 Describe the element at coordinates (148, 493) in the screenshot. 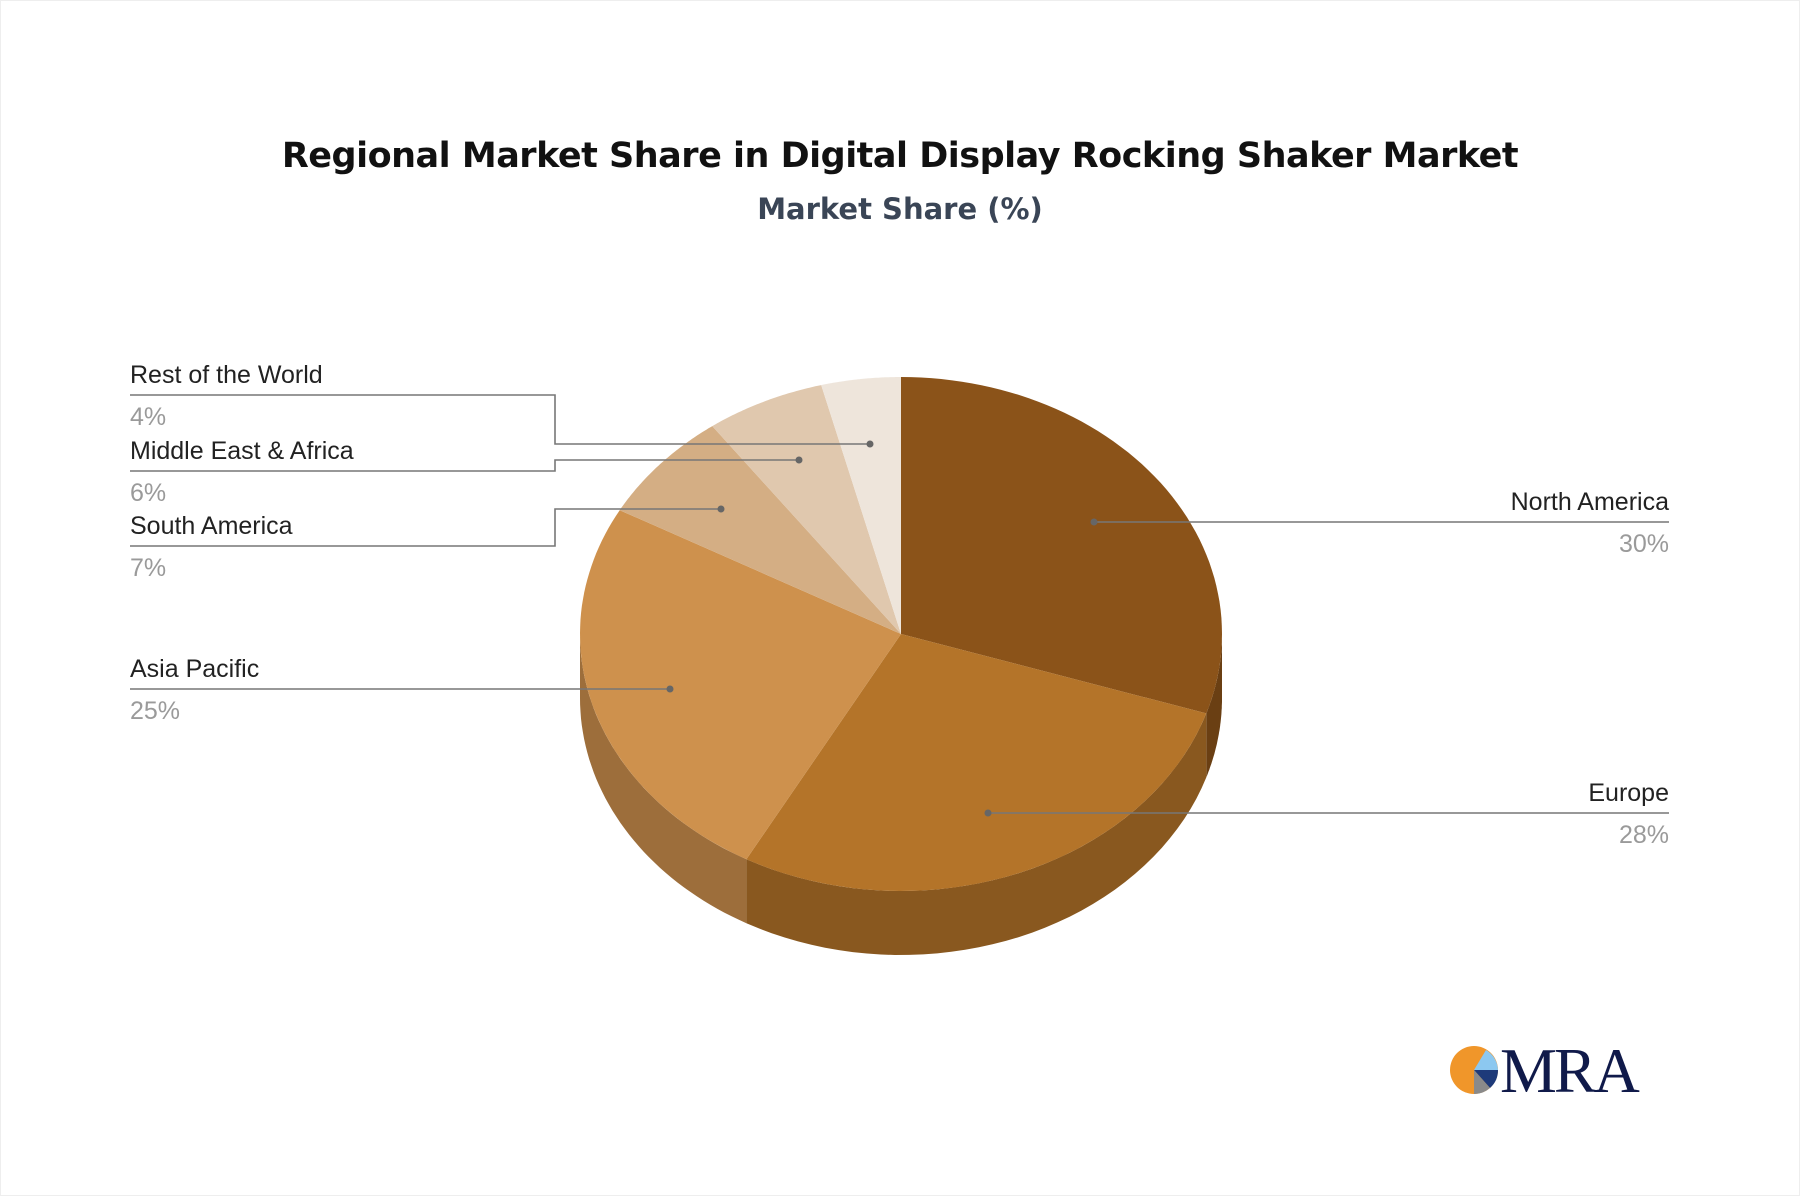

I see `slice-value-label: 6%` at that location.